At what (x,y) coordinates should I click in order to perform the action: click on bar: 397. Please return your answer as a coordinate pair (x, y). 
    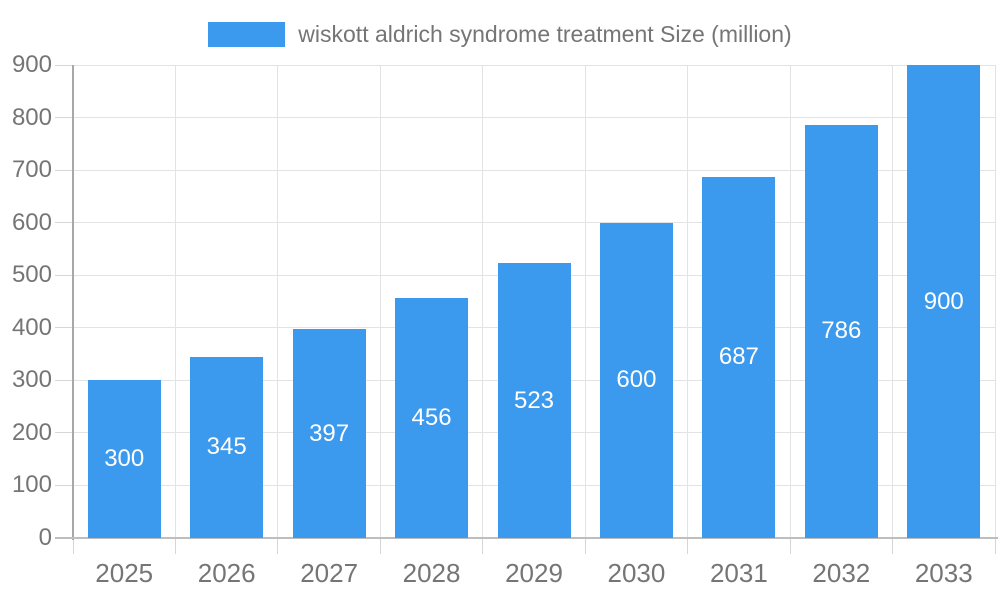
    Looking at the image, I should click on (329, 433).